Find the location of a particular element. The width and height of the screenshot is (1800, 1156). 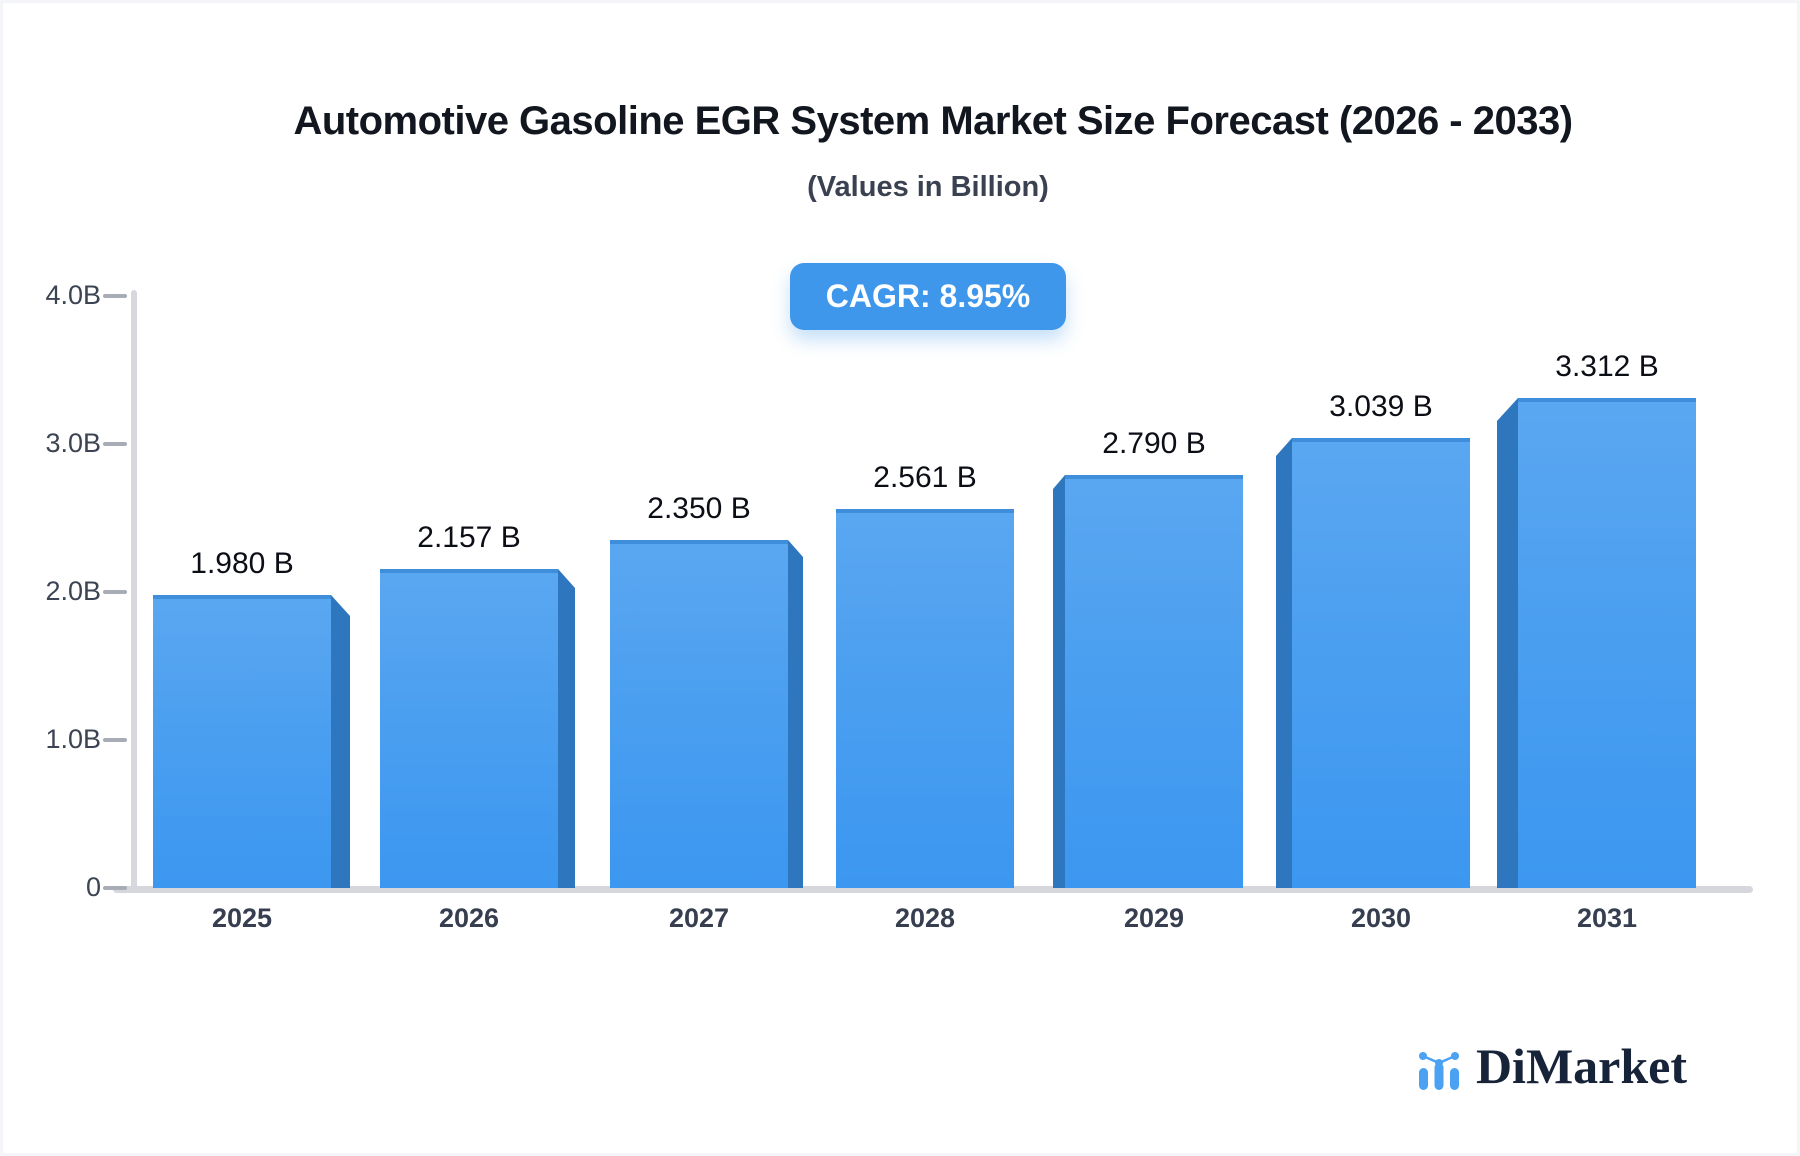

bar-value-label: 2.350 B is located at coordinates (699, 508).